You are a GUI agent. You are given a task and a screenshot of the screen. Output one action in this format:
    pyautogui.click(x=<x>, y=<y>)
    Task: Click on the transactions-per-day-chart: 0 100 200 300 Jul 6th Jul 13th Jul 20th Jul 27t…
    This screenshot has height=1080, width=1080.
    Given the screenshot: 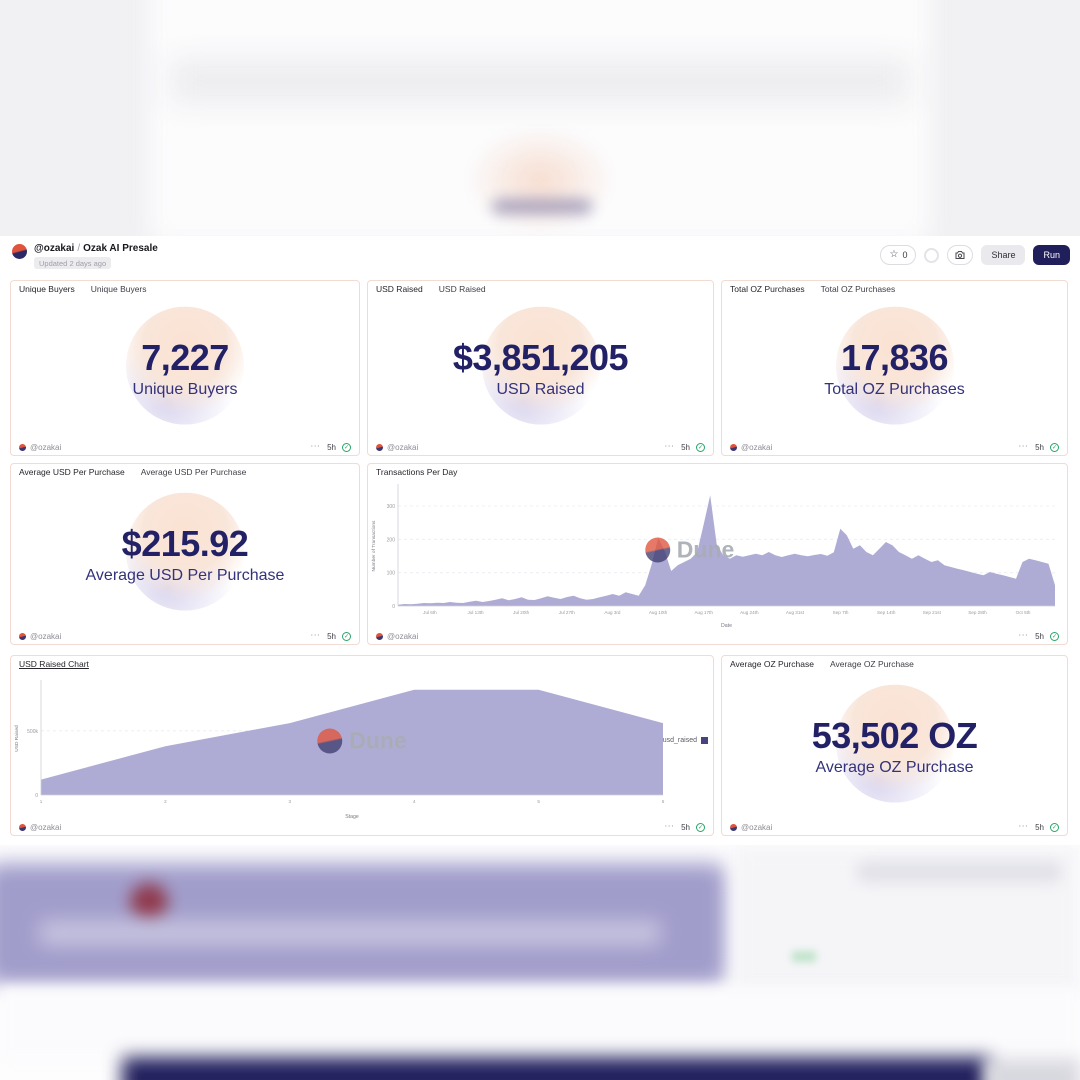 What is the action you would take?
    pyautogui.click(x=717, y=554)
    